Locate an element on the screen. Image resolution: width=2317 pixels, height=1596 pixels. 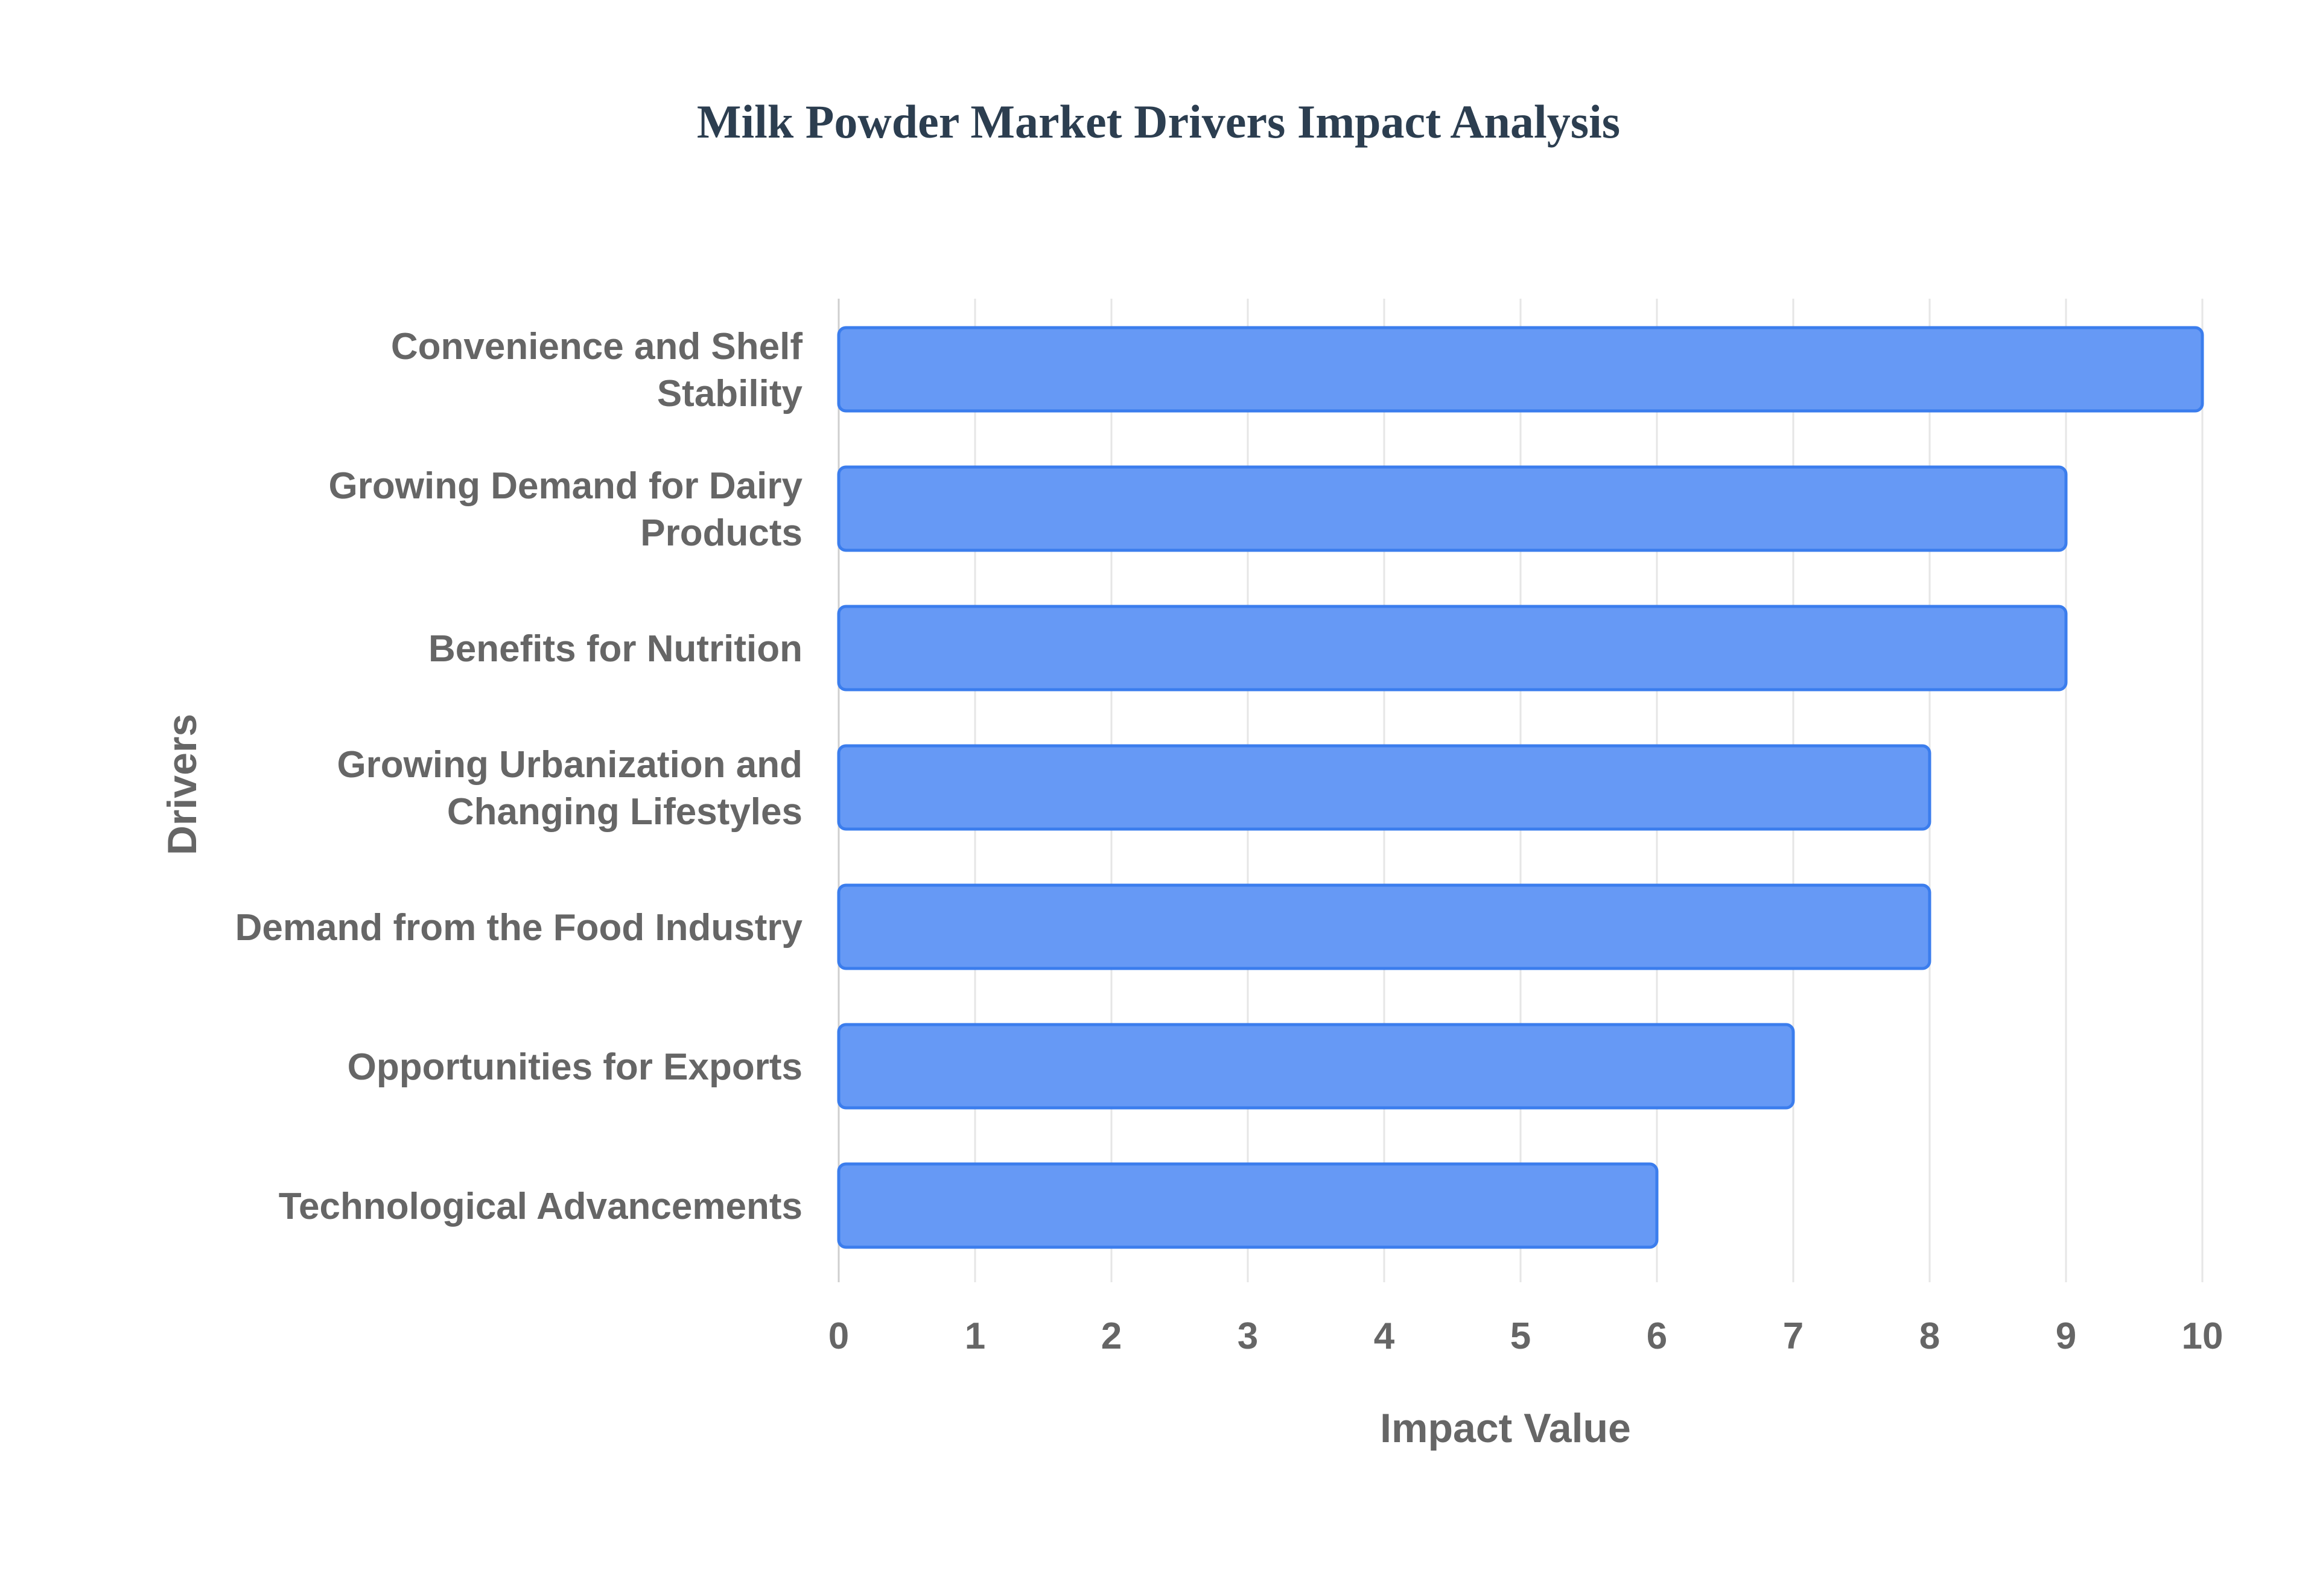
x-tick-label-4: 4 is located at coordinates (1384, 1336).